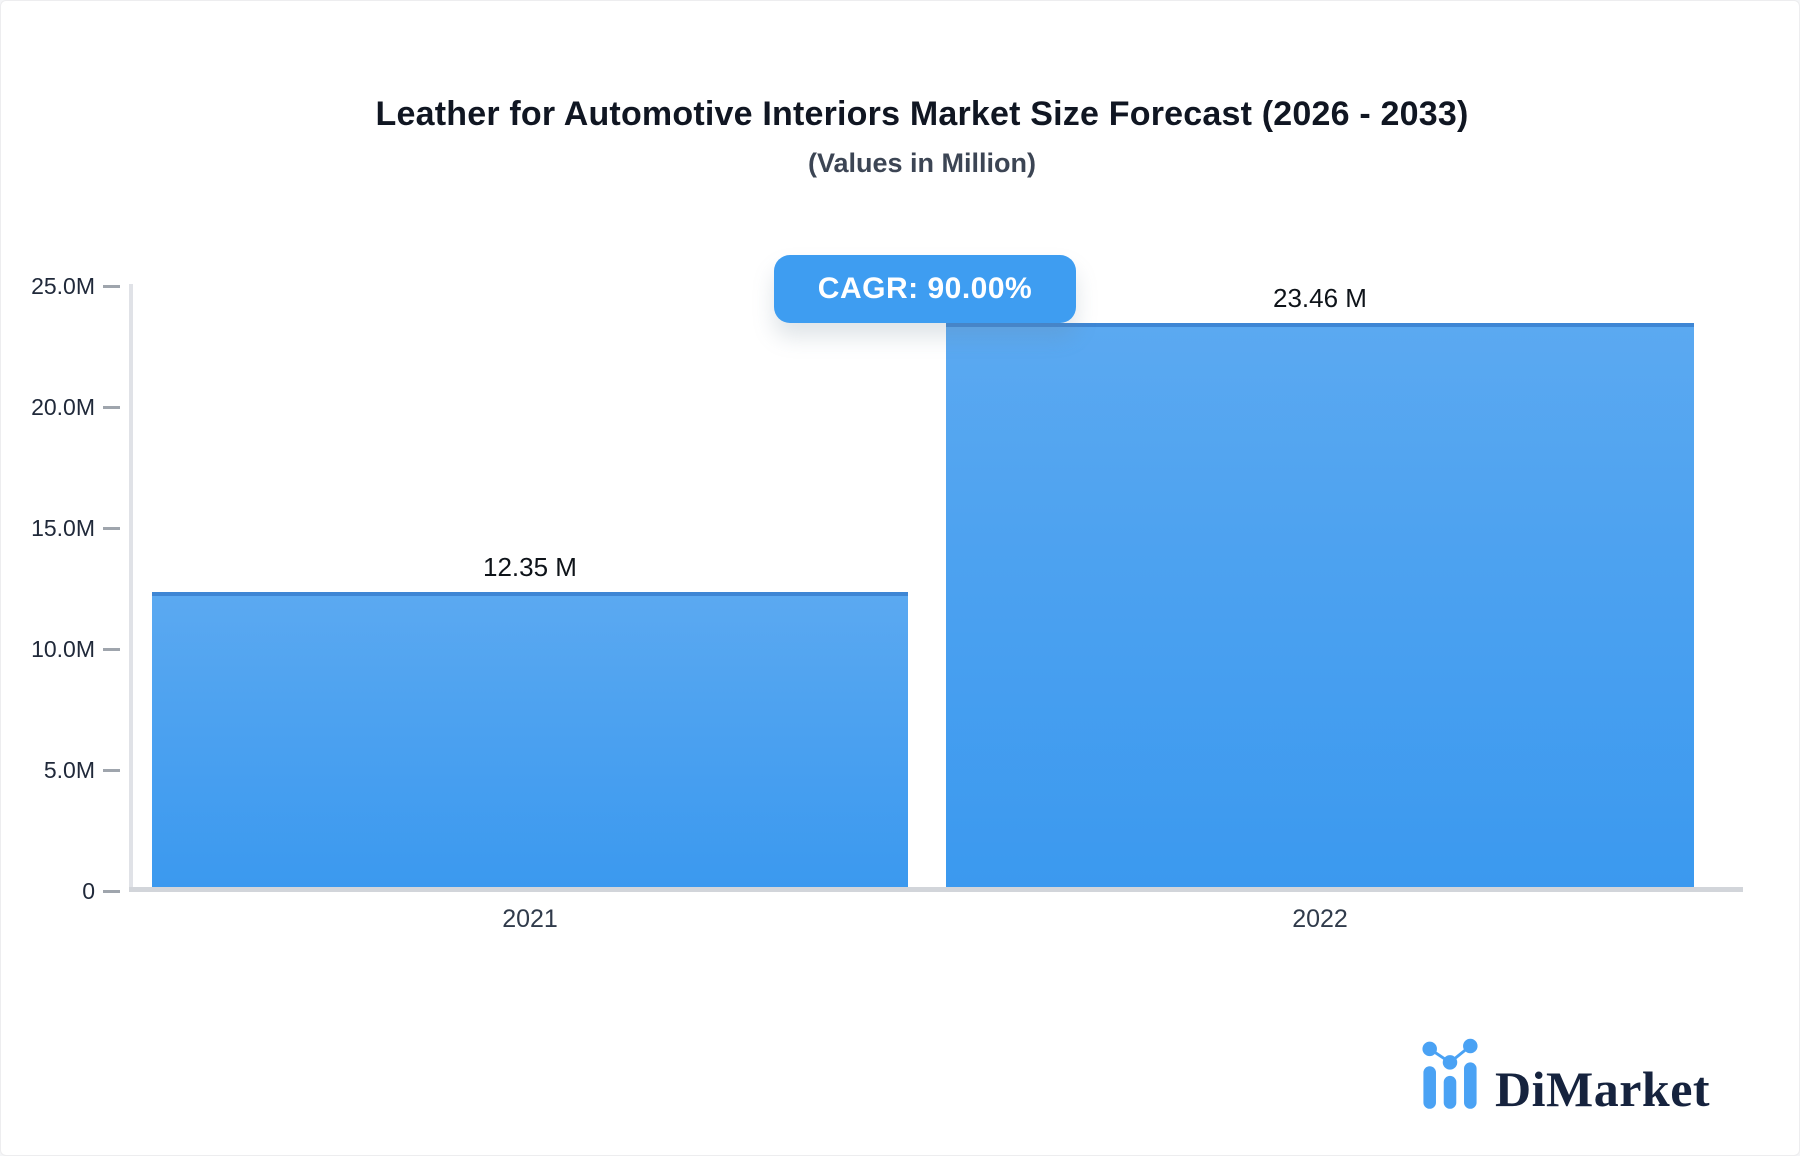  I want to click on y-axis-label: 25.0M, so click(63, 286).